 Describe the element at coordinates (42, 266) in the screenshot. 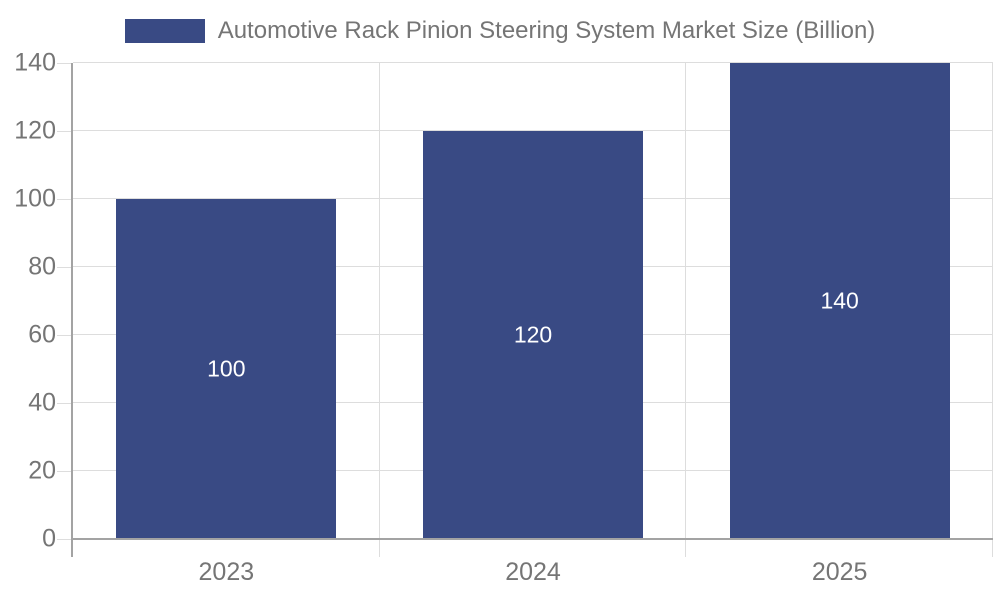

I see `y-tick-label-80: 80` at that location.